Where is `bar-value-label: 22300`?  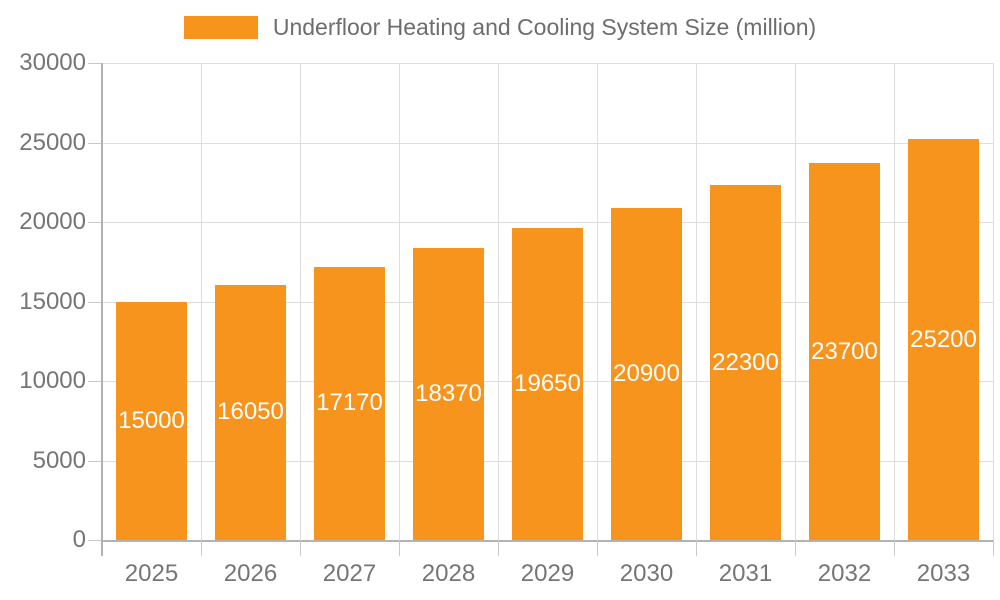 bar-value-label: 22300 is located at coordinates (745, 362).